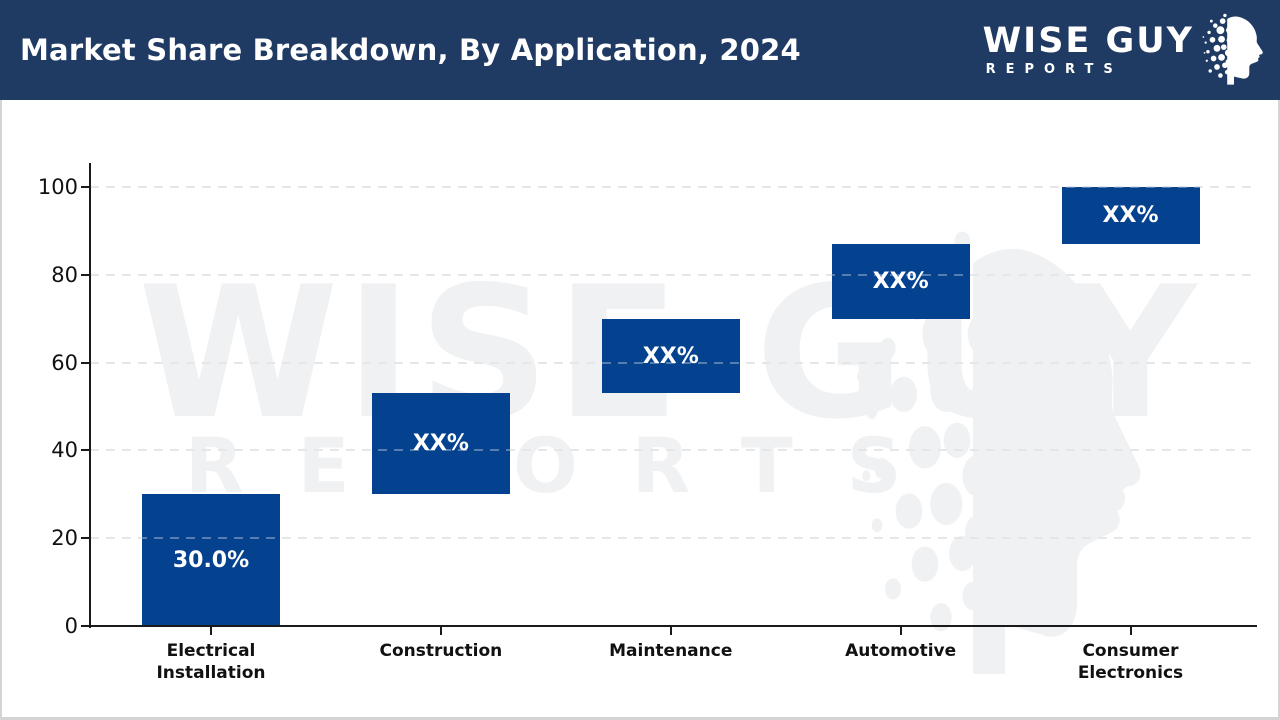 The width and height of the screenshot is (1280, 720). I want to click on page-border-left, so click(1, 410).